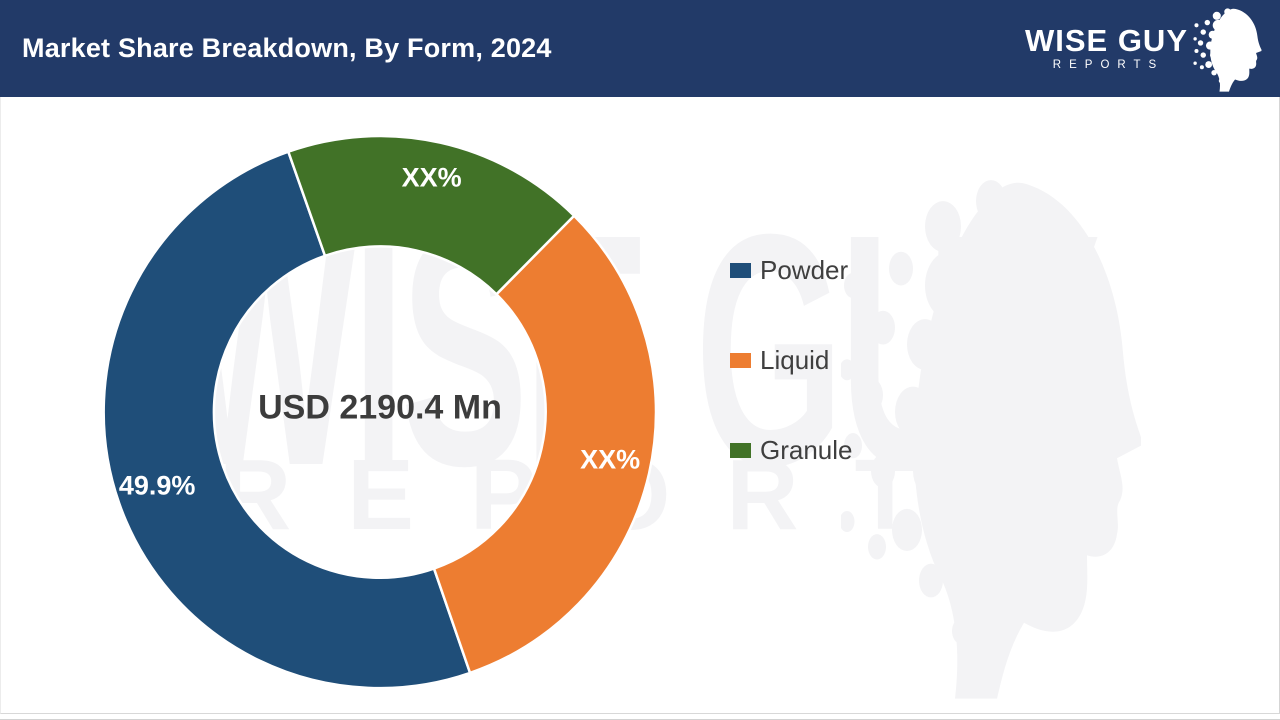  What do you see at coordinates (804, 270) in the screenshot?
I see `legend-label: Powder` at bounding box center [804, 270].